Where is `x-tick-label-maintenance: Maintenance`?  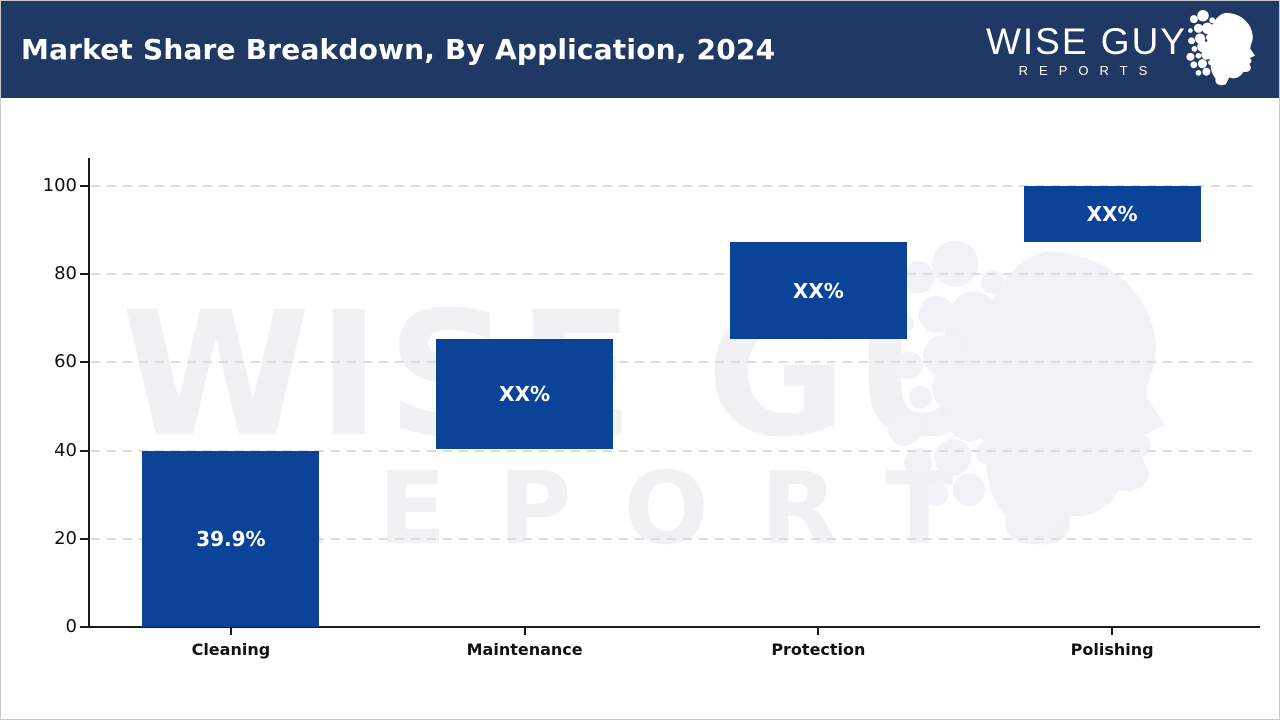
x-tick-label-maintenance: Maintenance is located at coordinates (524, 649).